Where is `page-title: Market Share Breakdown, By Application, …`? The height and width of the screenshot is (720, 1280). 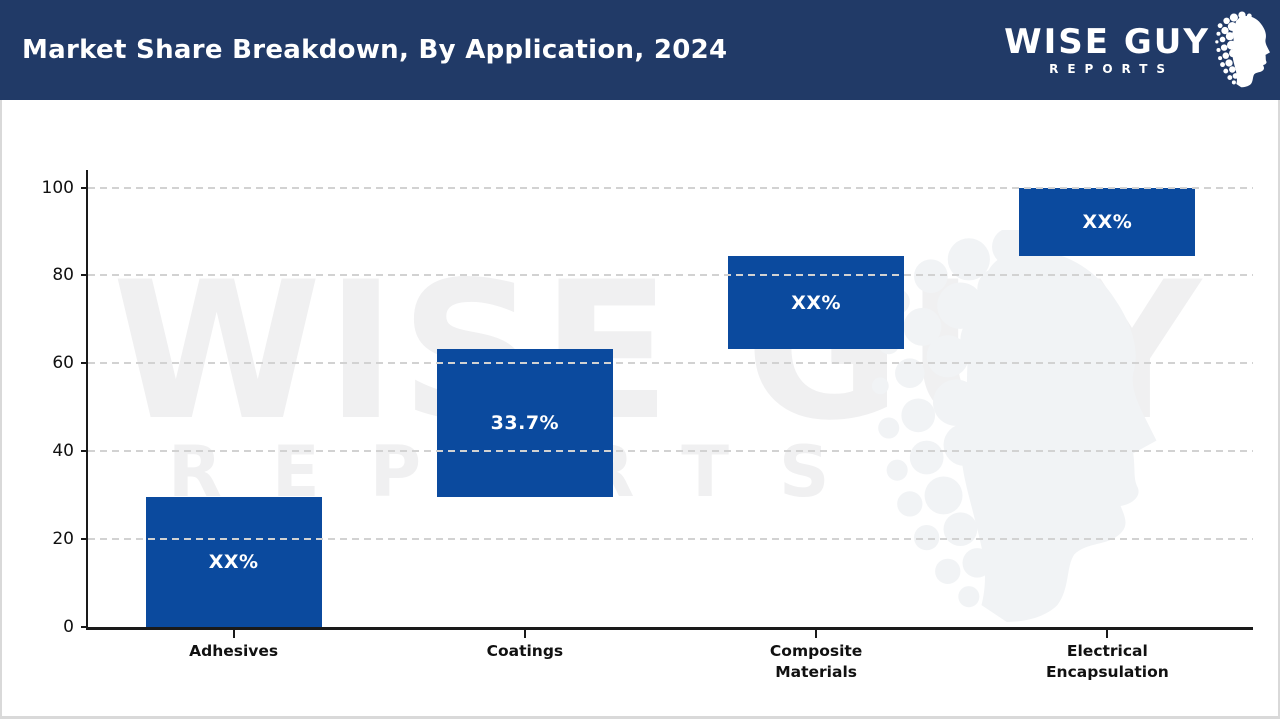 page-title: Market Share Breakdown, By Application, … is located at coordinates (375, 50).